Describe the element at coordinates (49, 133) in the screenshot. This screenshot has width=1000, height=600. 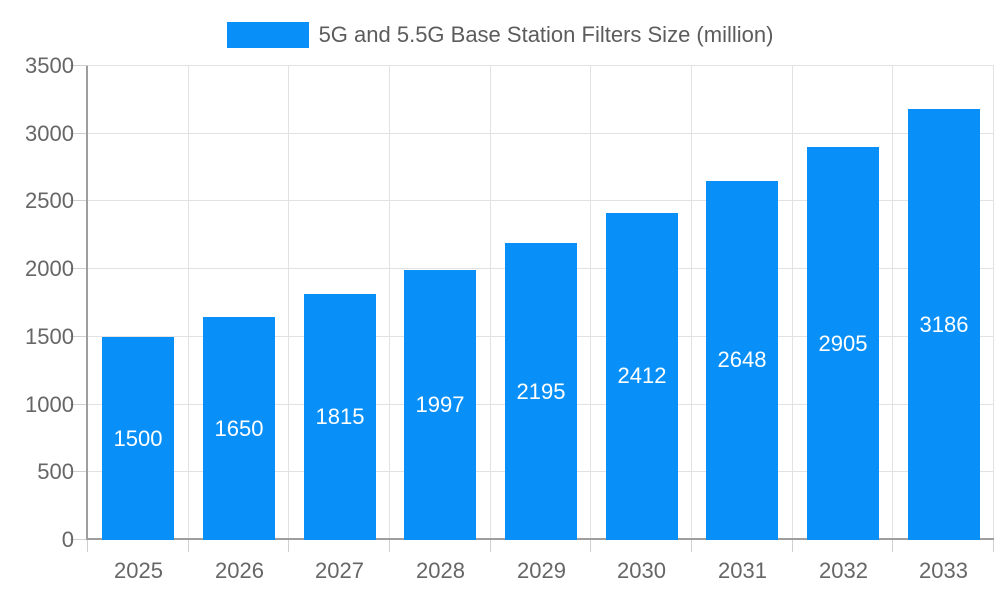
I see `y-axis-label: 3000` at that location.